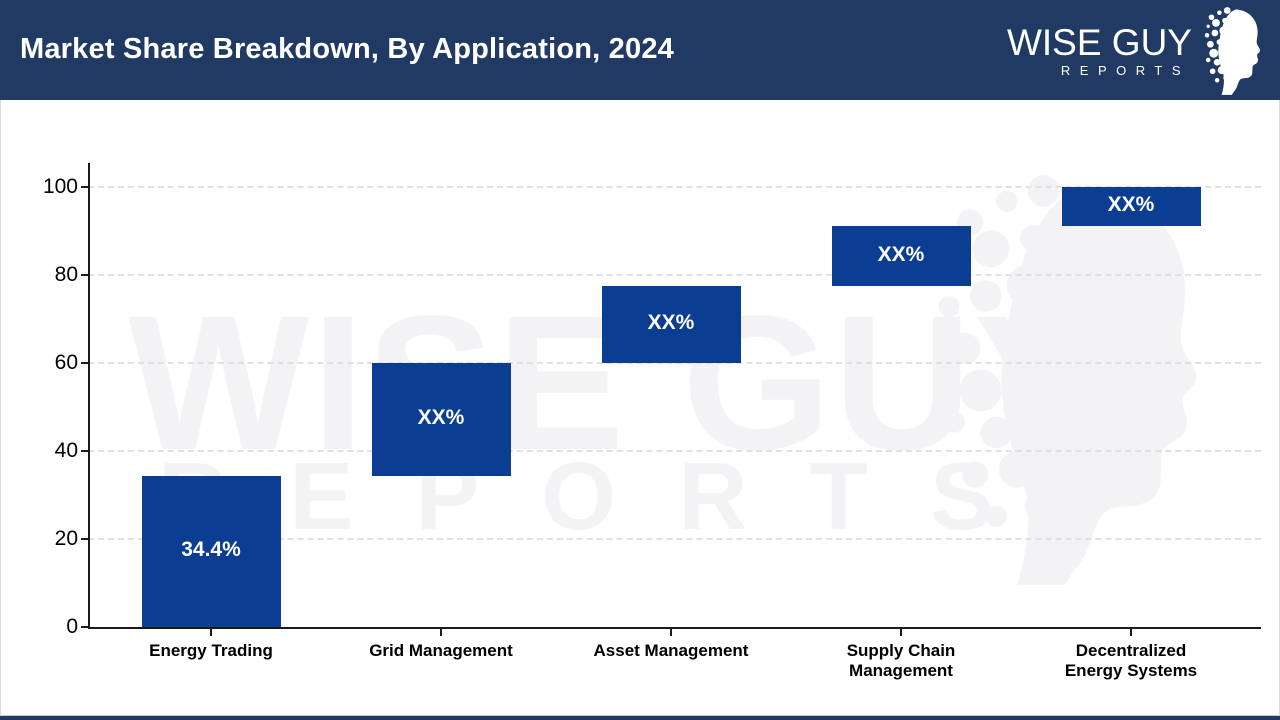 The width and height of the screenshot is (1280, 720). I want to click on x-axis-category-label: Decentralized Energy Systems, so click(1131, 660).